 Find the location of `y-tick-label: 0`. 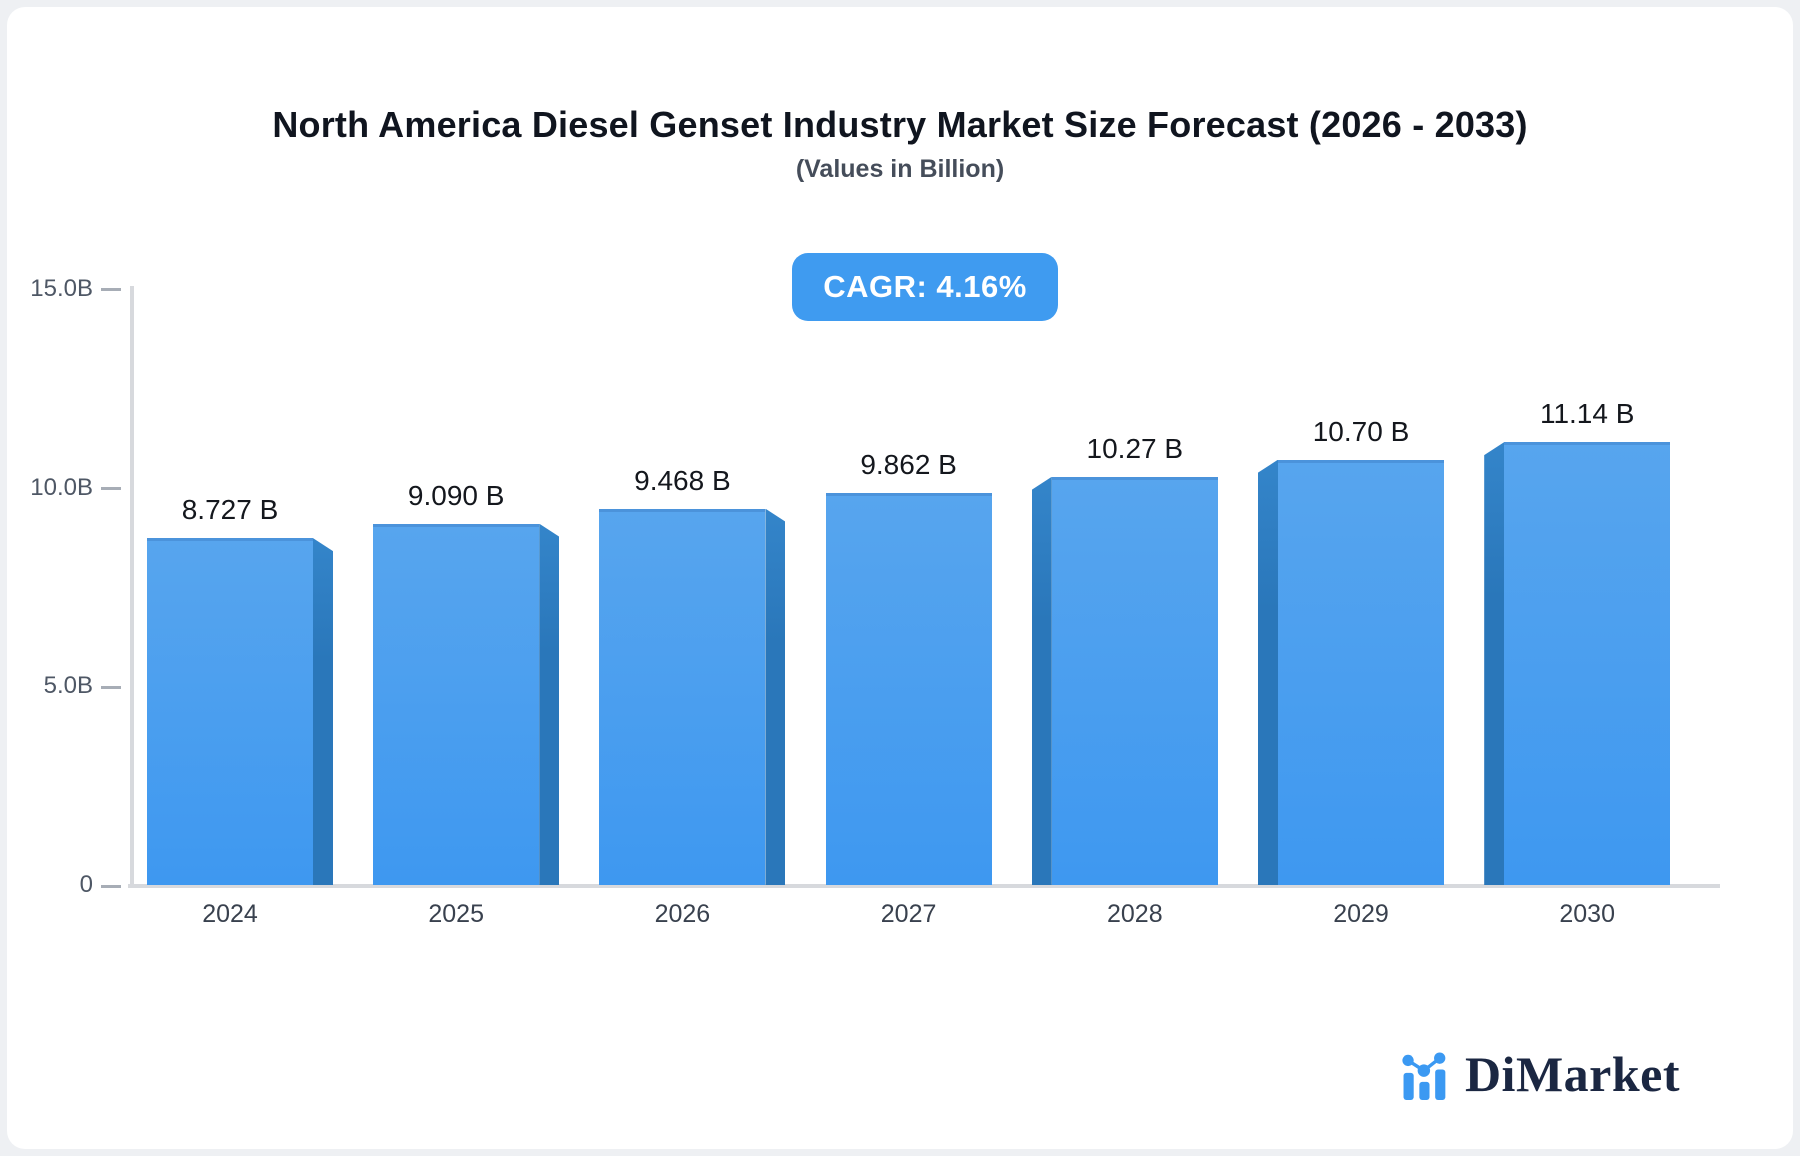

y-tick-label: 0 is located at coordinates (86, 884).